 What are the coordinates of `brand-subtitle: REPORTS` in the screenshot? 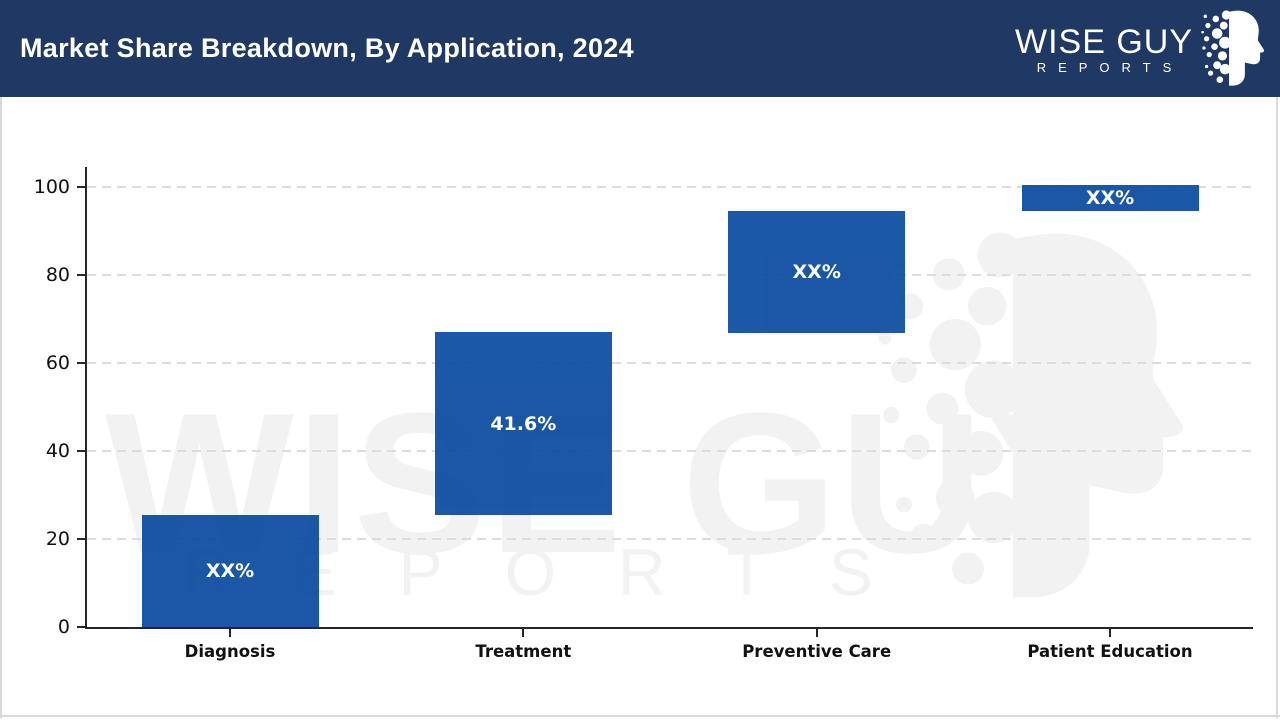 It's located at (1110, 67).